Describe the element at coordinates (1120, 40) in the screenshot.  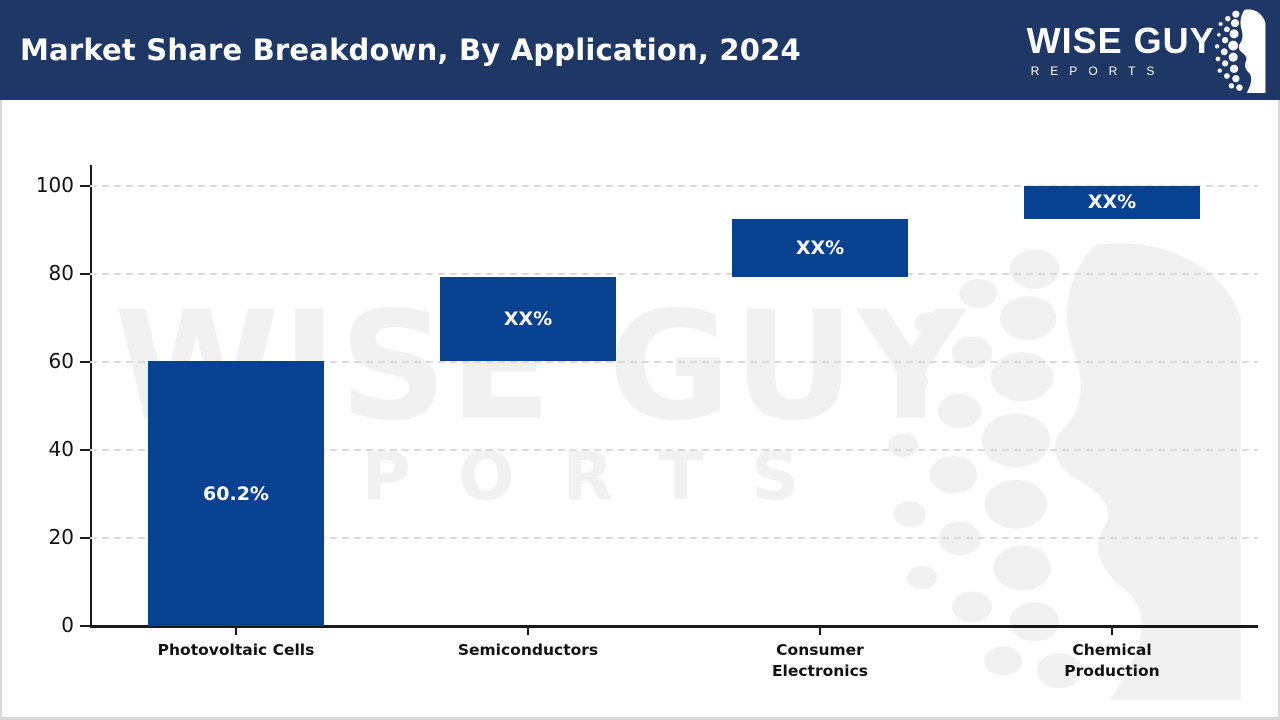
I see `logo-wordmark: WISE GUY` at that location.